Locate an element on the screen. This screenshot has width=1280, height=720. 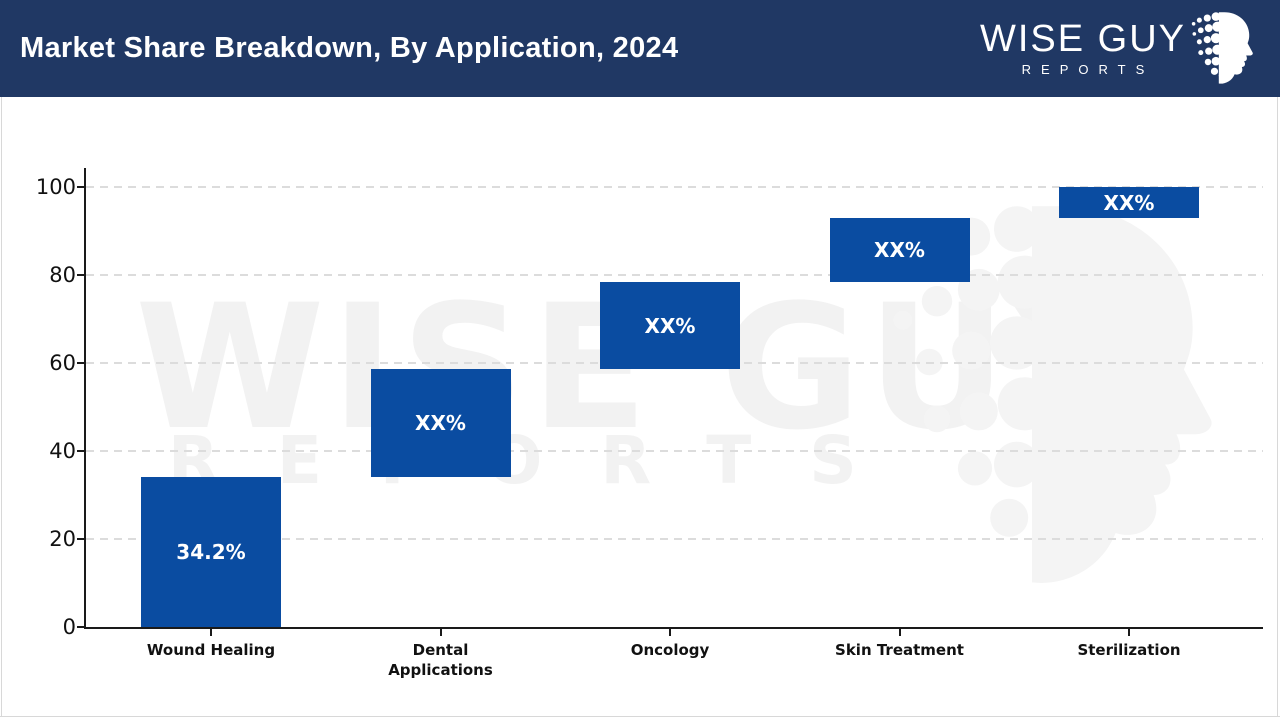
x-axis-label-oncology: Oncology is located at coordinates (670, 650).